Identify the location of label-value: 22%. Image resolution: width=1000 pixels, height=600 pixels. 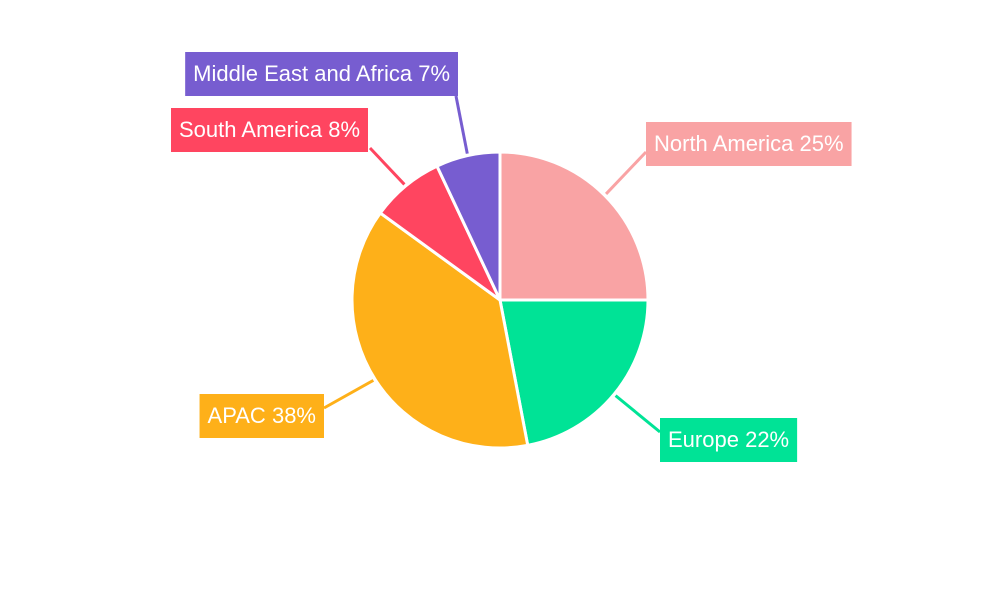
(767, 439).